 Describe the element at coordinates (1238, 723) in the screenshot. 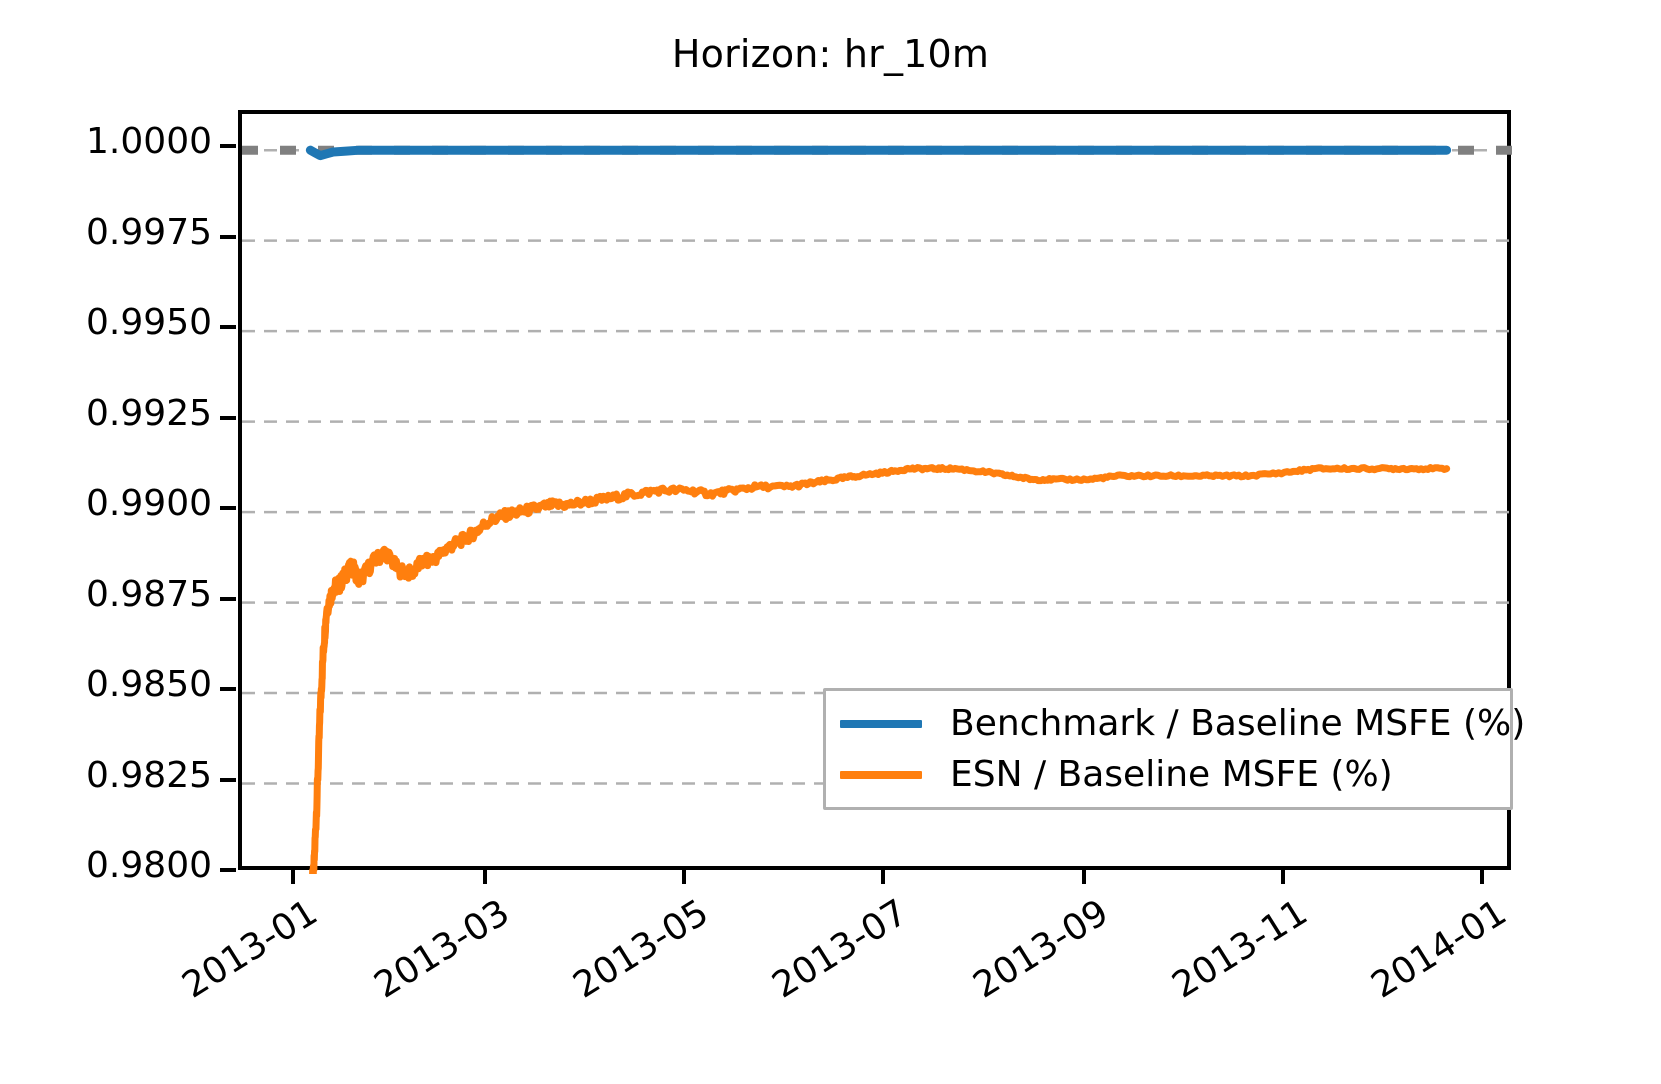

I see `legend-label-benchmark: Benchmark / Baseline MSFE (%)` at that location.